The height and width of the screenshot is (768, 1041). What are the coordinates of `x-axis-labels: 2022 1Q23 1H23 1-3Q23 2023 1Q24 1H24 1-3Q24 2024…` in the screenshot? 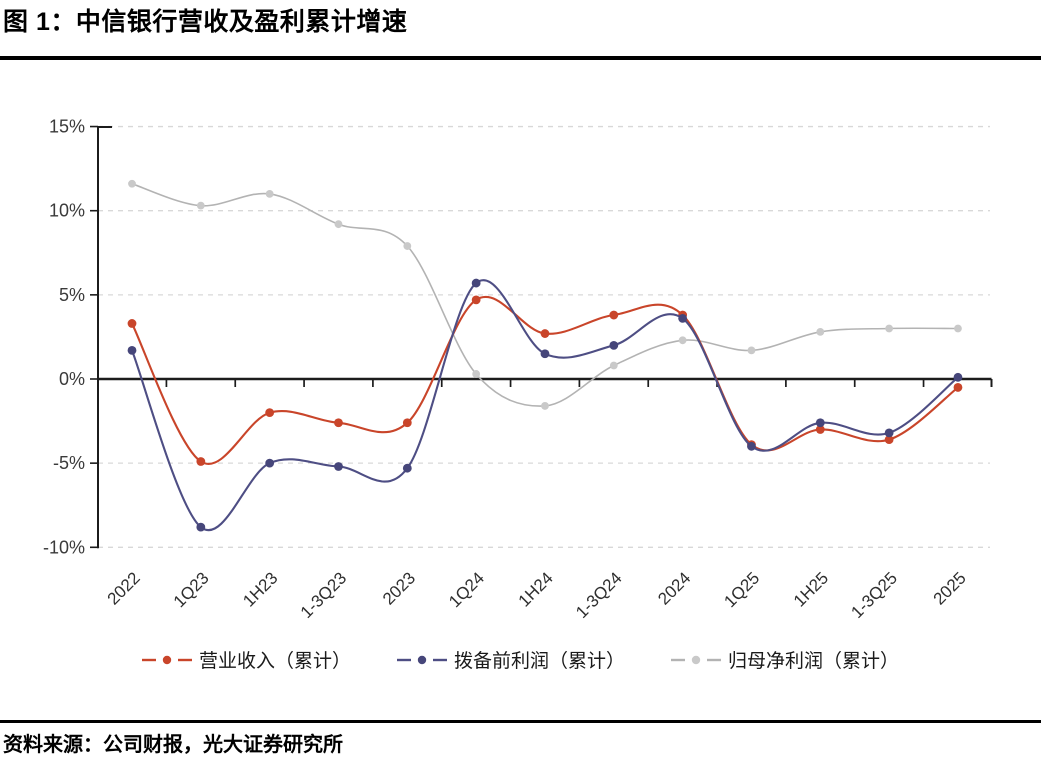 It's located at (537, 595).